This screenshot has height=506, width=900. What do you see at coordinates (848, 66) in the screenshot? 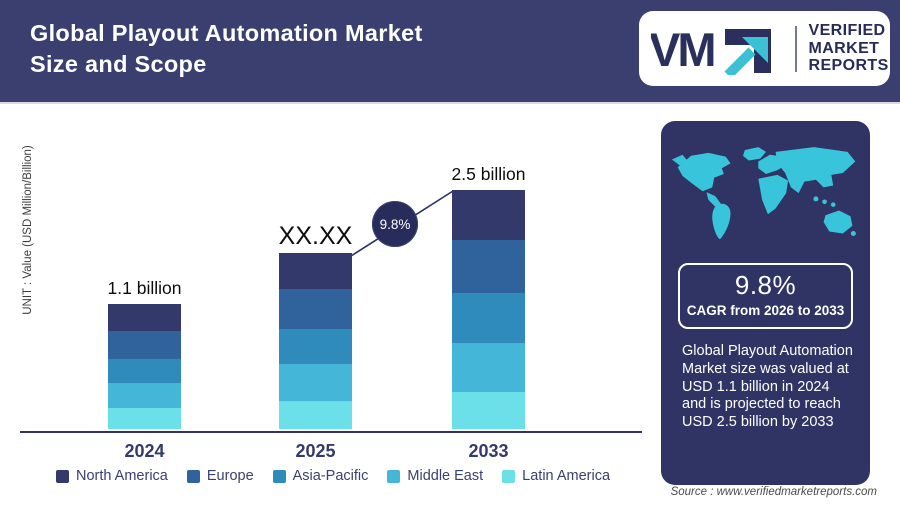
I see `brand-line: REPORTS` at bounding box center [848, 66].